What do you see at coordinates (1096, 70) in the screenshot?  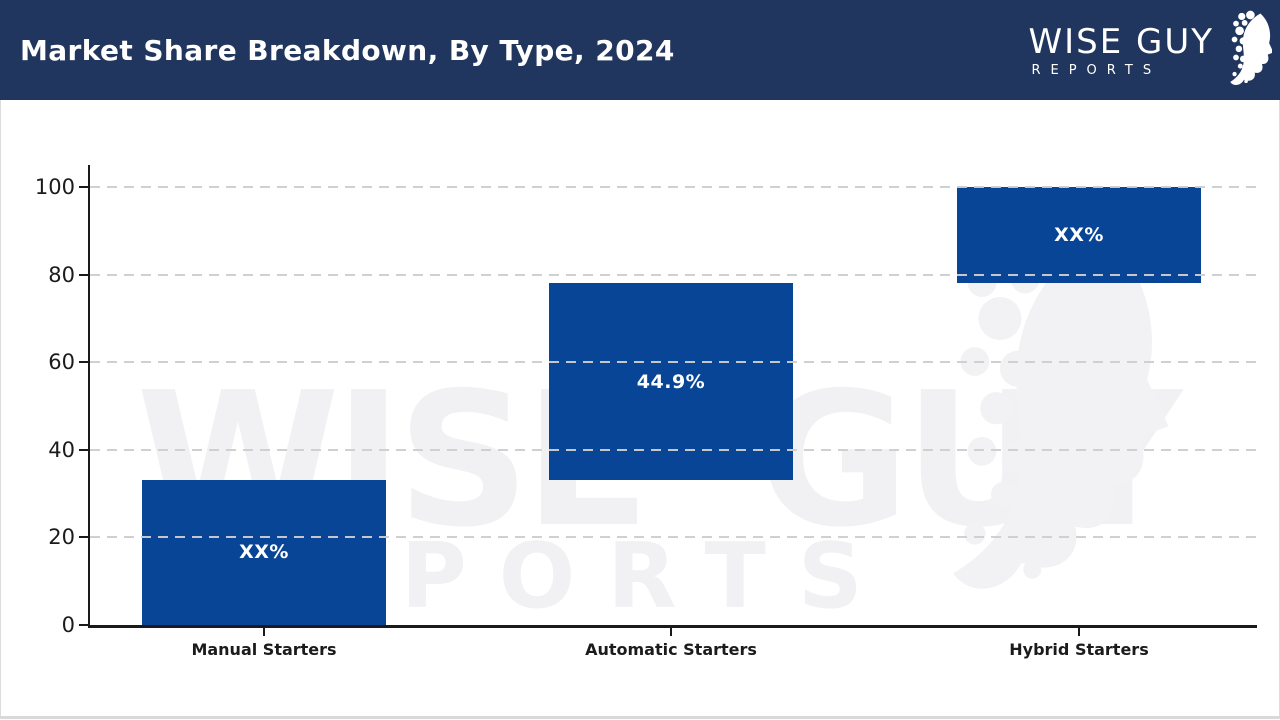 I see `logo-wordmark-line2: REPORTS` at bounding box center [1096, 70].